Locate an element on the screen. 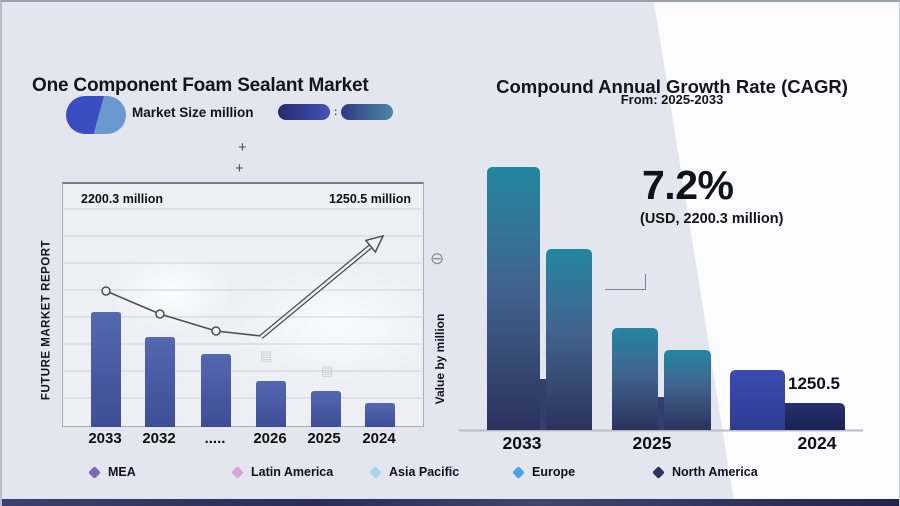 Image resolution: width=900 pixels, height=506 pixels. left-chart-category: 2025 is located at coordinates (324, 438).